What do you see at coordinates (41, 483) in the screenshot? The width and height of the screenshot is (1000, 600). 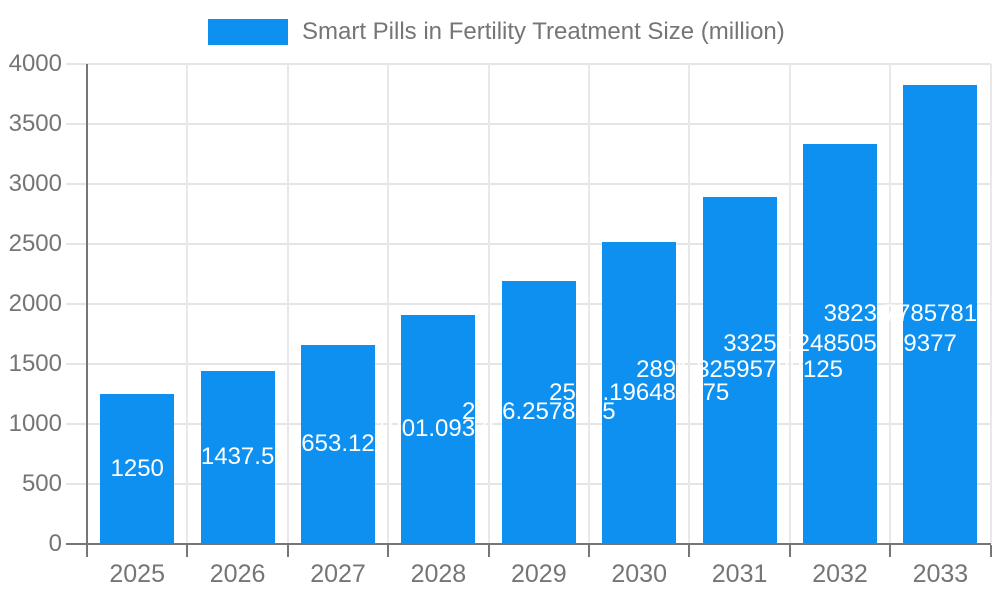 I see `y-axis-label-500: 500` at bounding box center [41, 483].